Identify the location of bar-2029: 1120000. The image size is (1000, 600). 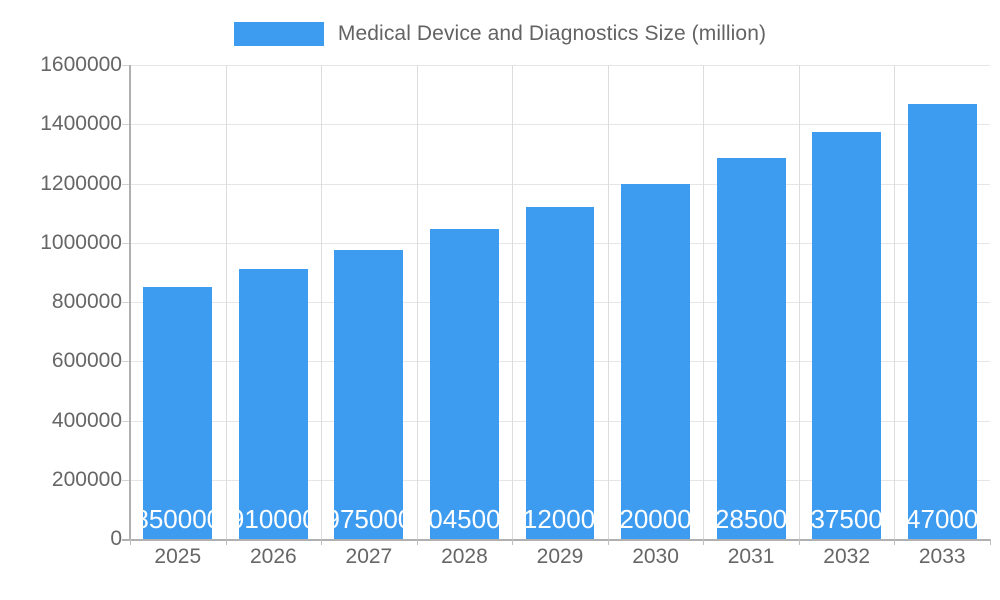
(560, 373).